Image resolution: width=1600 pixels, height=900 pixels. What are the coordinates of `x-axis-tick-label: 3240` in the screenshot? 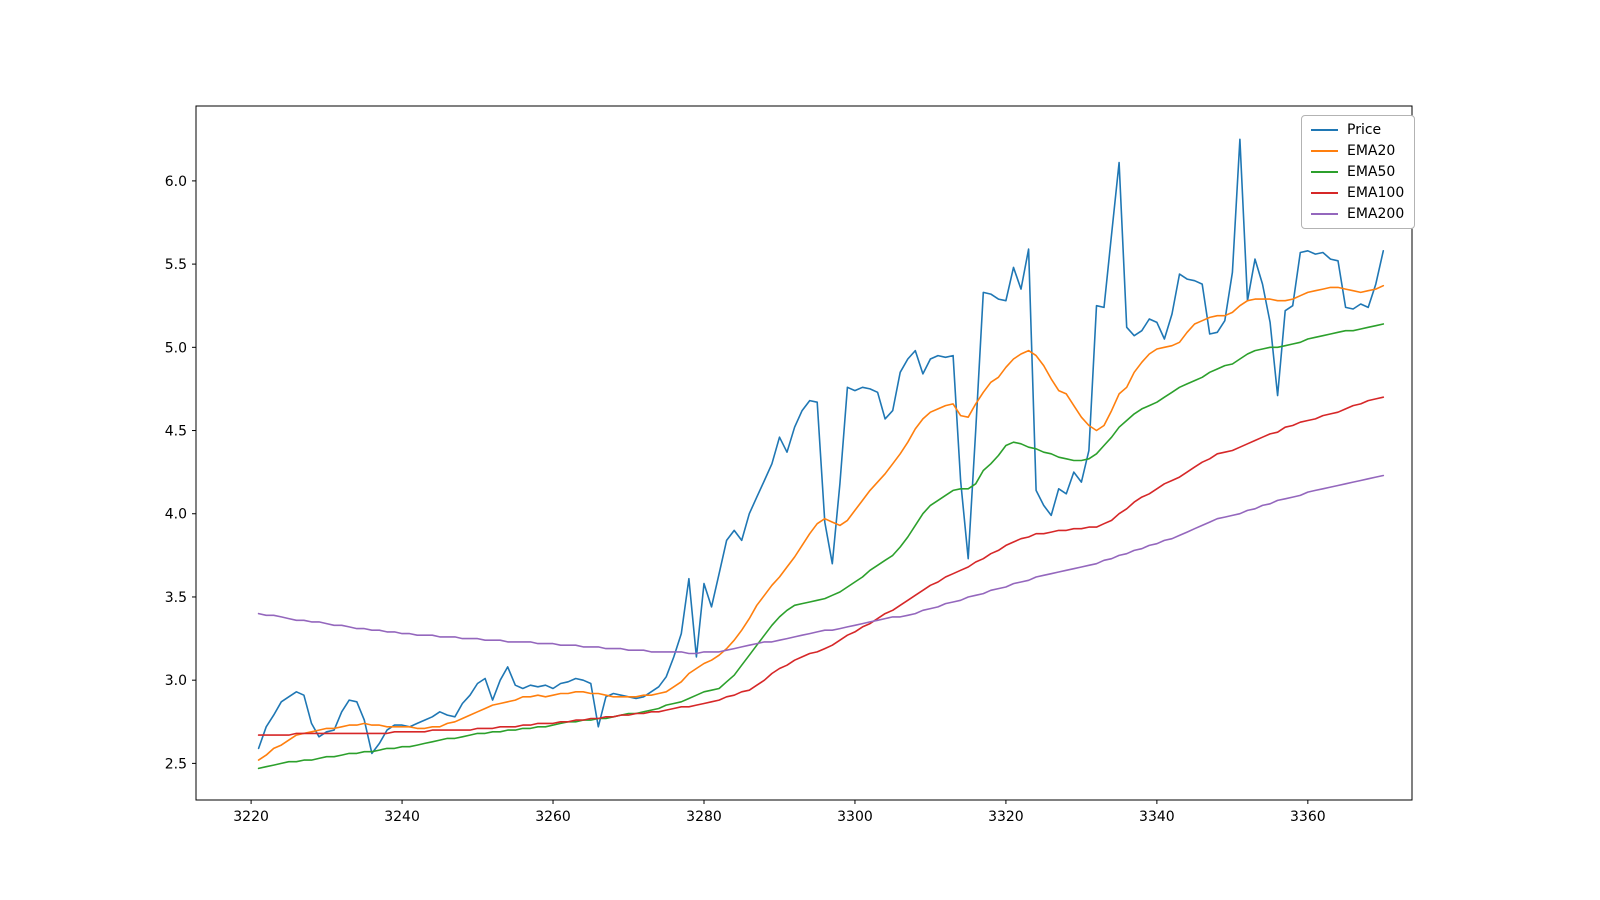 It's located at (402, 817).